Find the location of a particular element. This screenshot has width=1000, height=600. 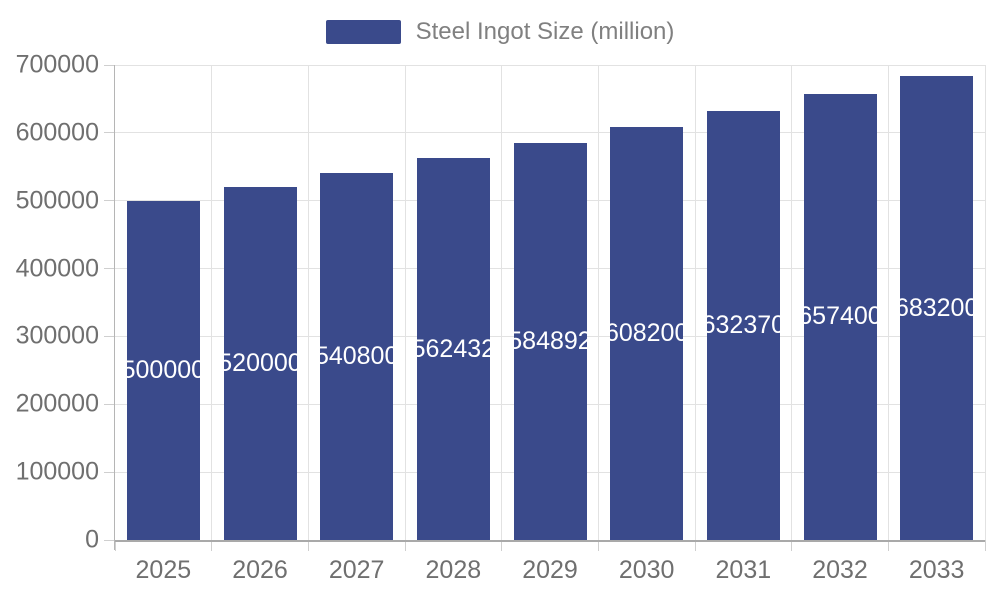

bar-2032: 657400 is located at coordinates (840, 316).